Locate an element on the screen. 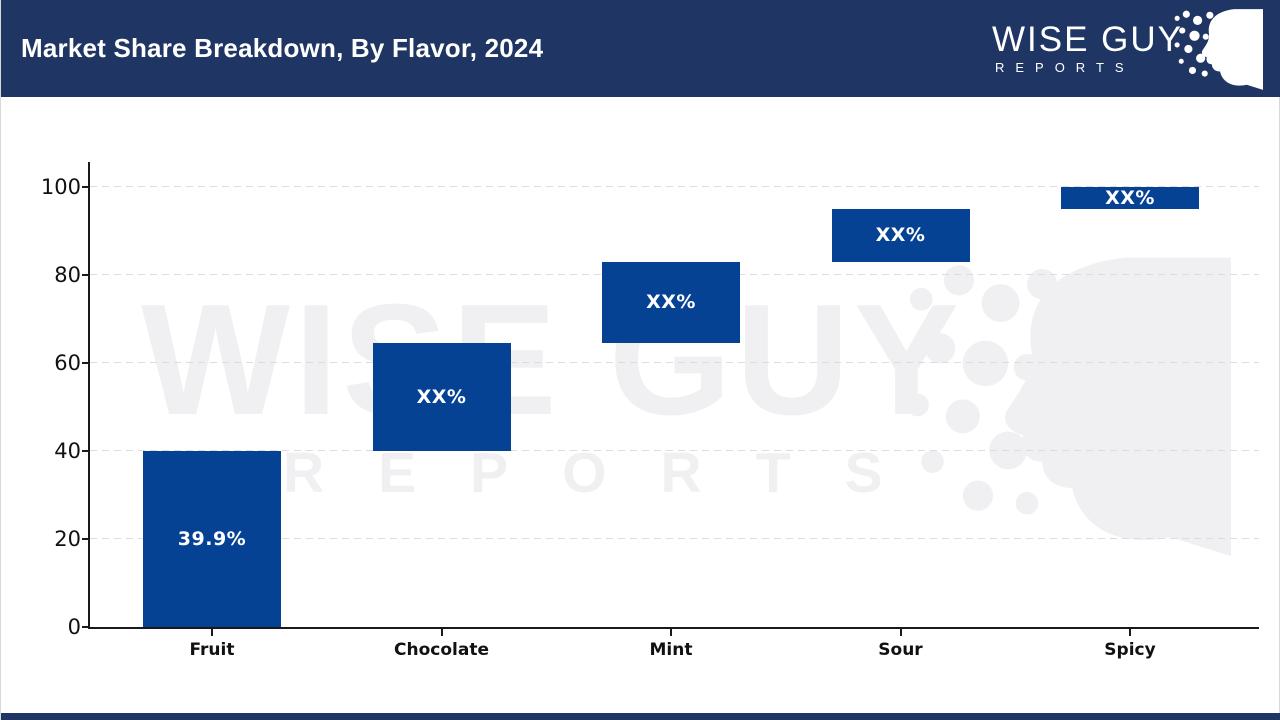 Image resolution: width=1280 pixels, height=720 pixels. wise-guy-logo: WISE GUY REPORTS is located at coordinates (1127, 48).